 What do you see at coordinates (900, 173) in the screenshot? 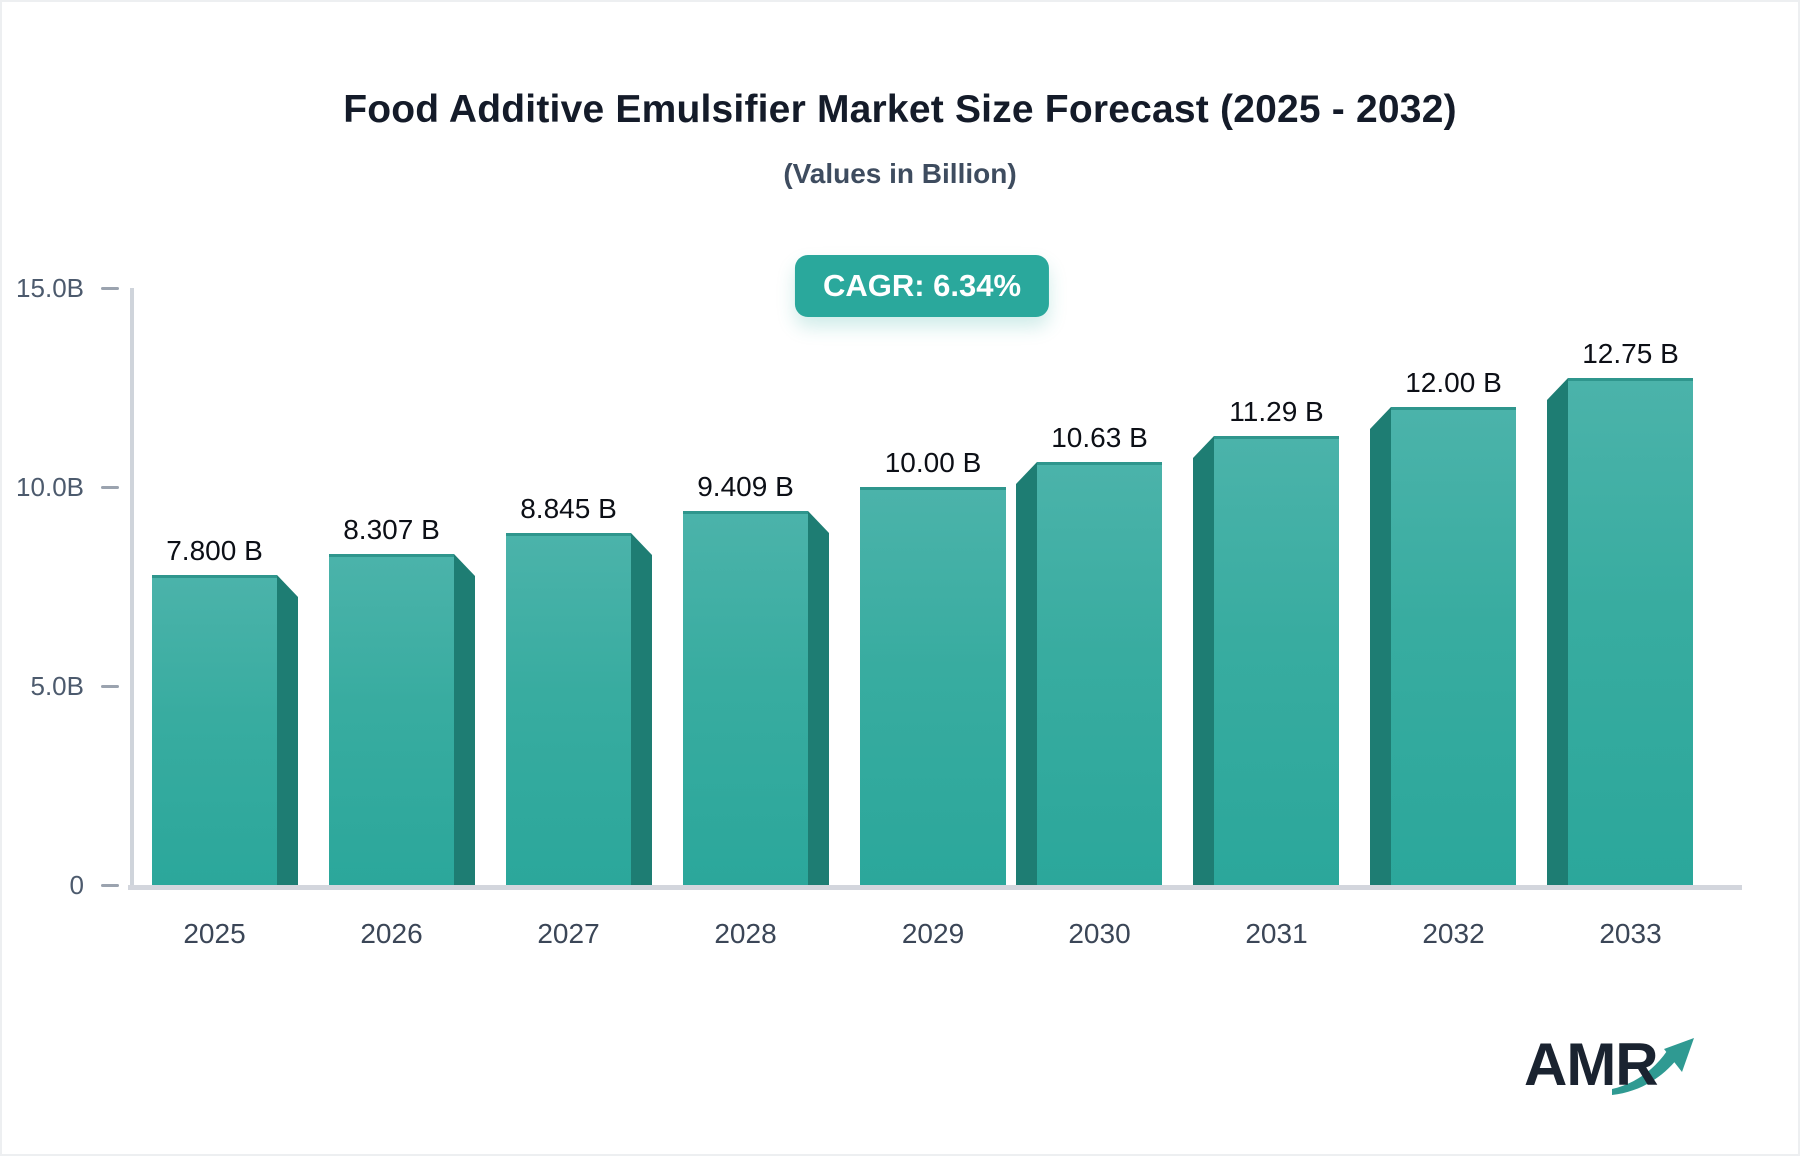
I see `chart-subtitle: (Values in Billion)` at bounding box center [900, 173].